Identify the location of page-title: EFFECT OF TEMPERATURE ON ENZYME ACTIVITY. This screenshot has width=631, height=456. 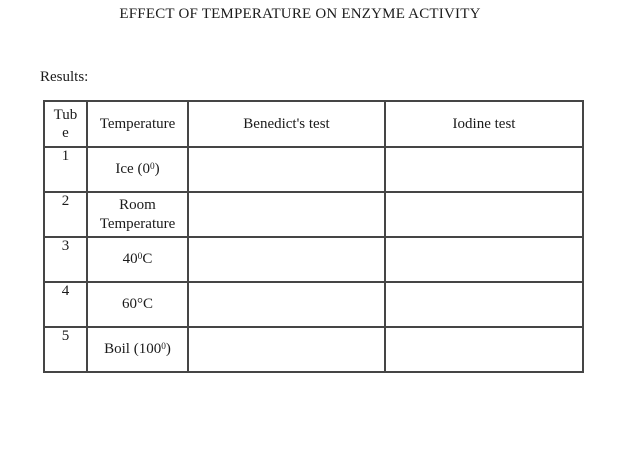
(300, 14).